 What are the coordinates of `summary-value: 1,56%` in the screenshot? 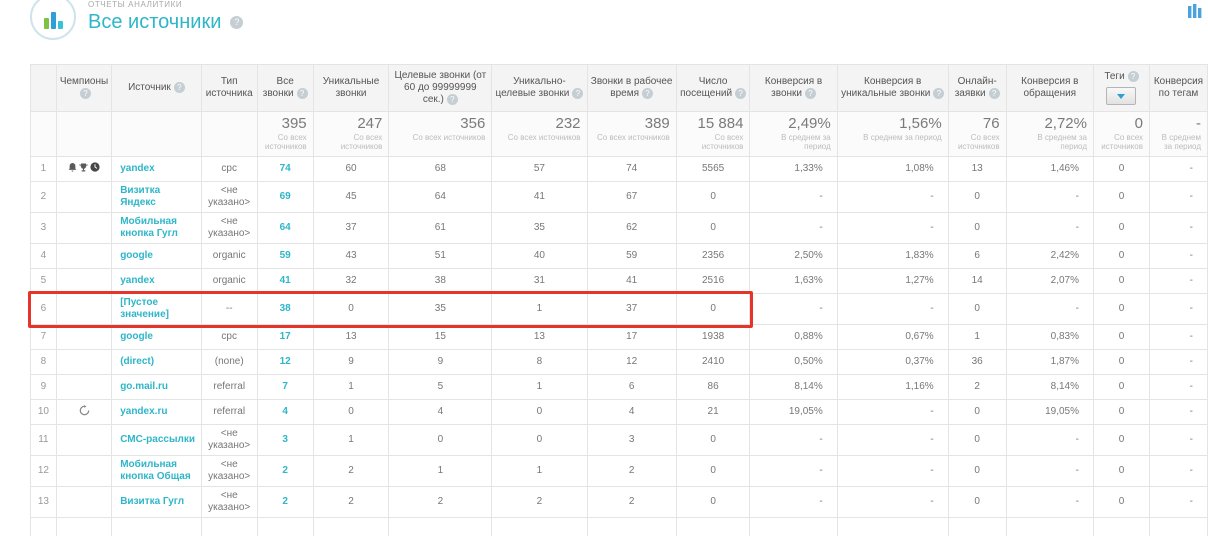 It's located at (920, 124).